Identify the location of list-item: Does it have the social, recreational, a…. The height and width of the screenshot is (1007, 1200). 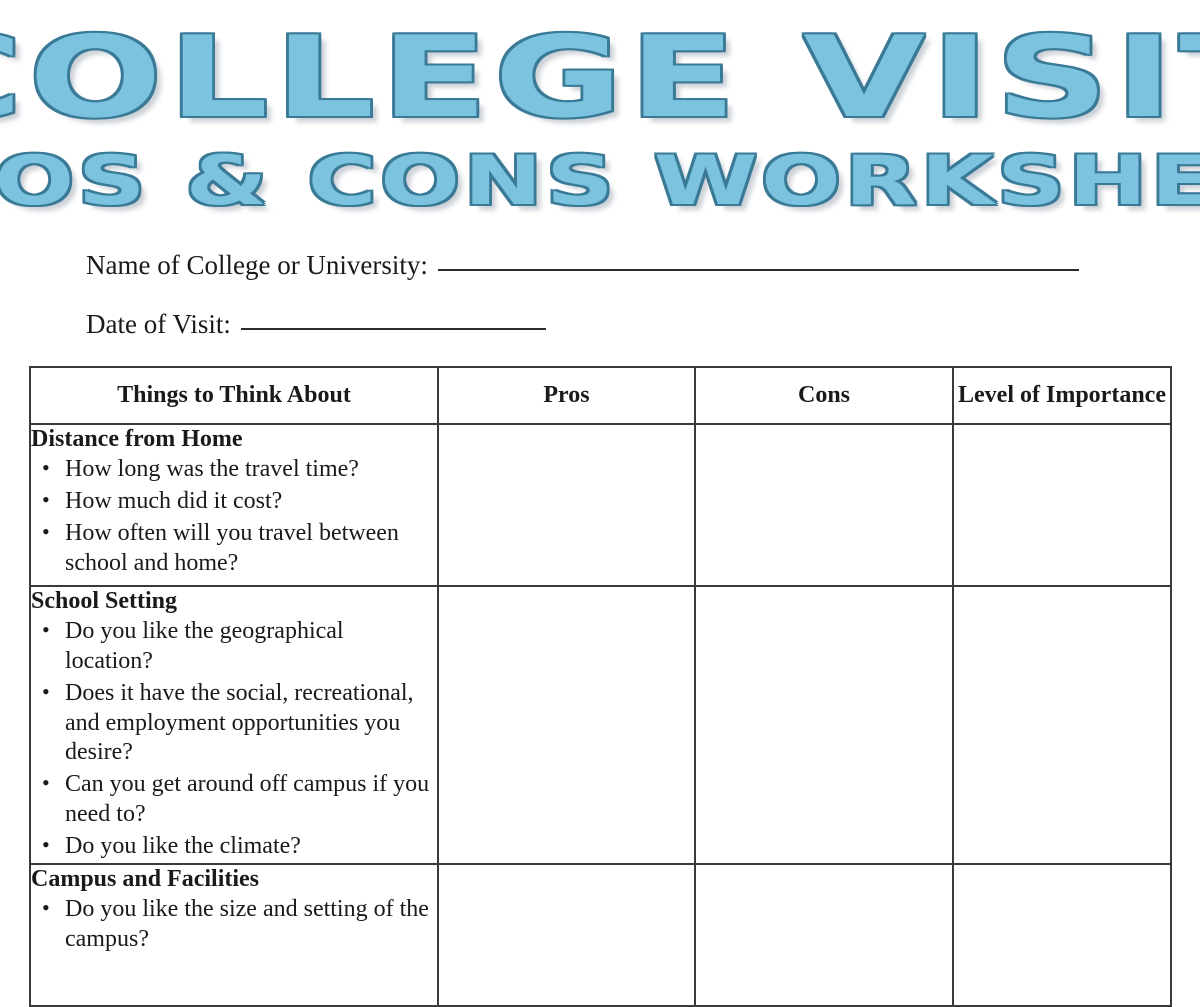
(234, 723).